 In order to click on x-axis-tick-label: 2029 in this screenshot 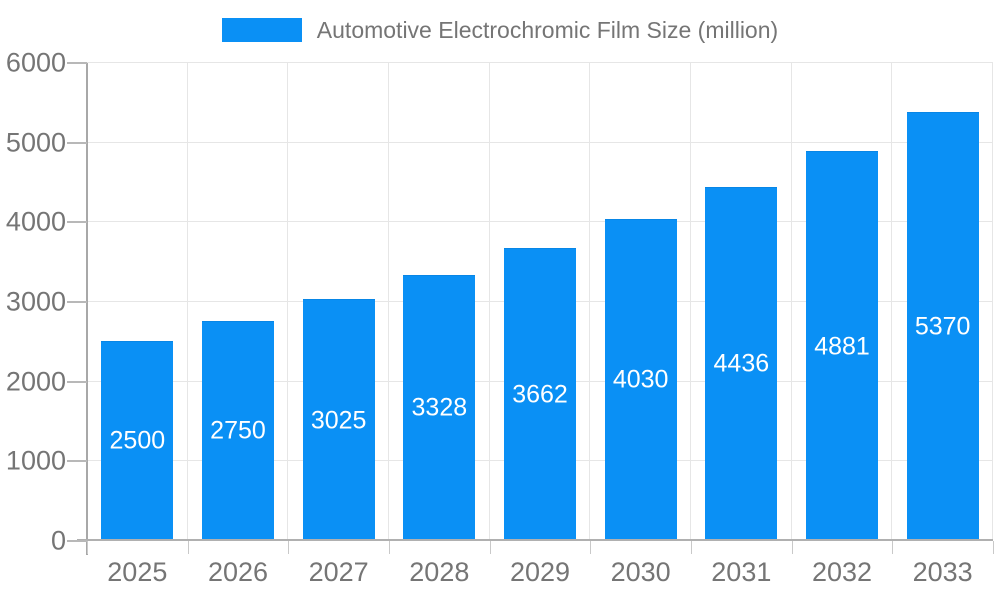, I will do `click(540, 572)`.